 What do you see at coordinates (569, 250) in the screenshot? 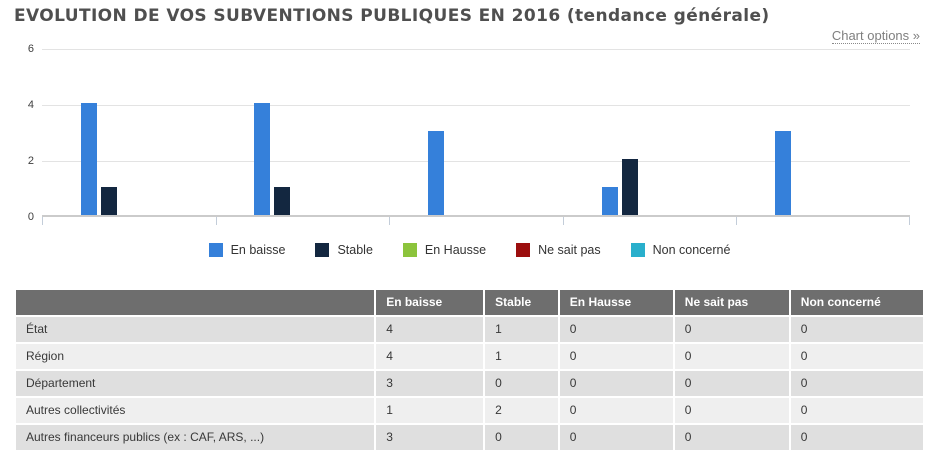
I see `legend-label: Ne sait pas` at bounding box center [569, 250].